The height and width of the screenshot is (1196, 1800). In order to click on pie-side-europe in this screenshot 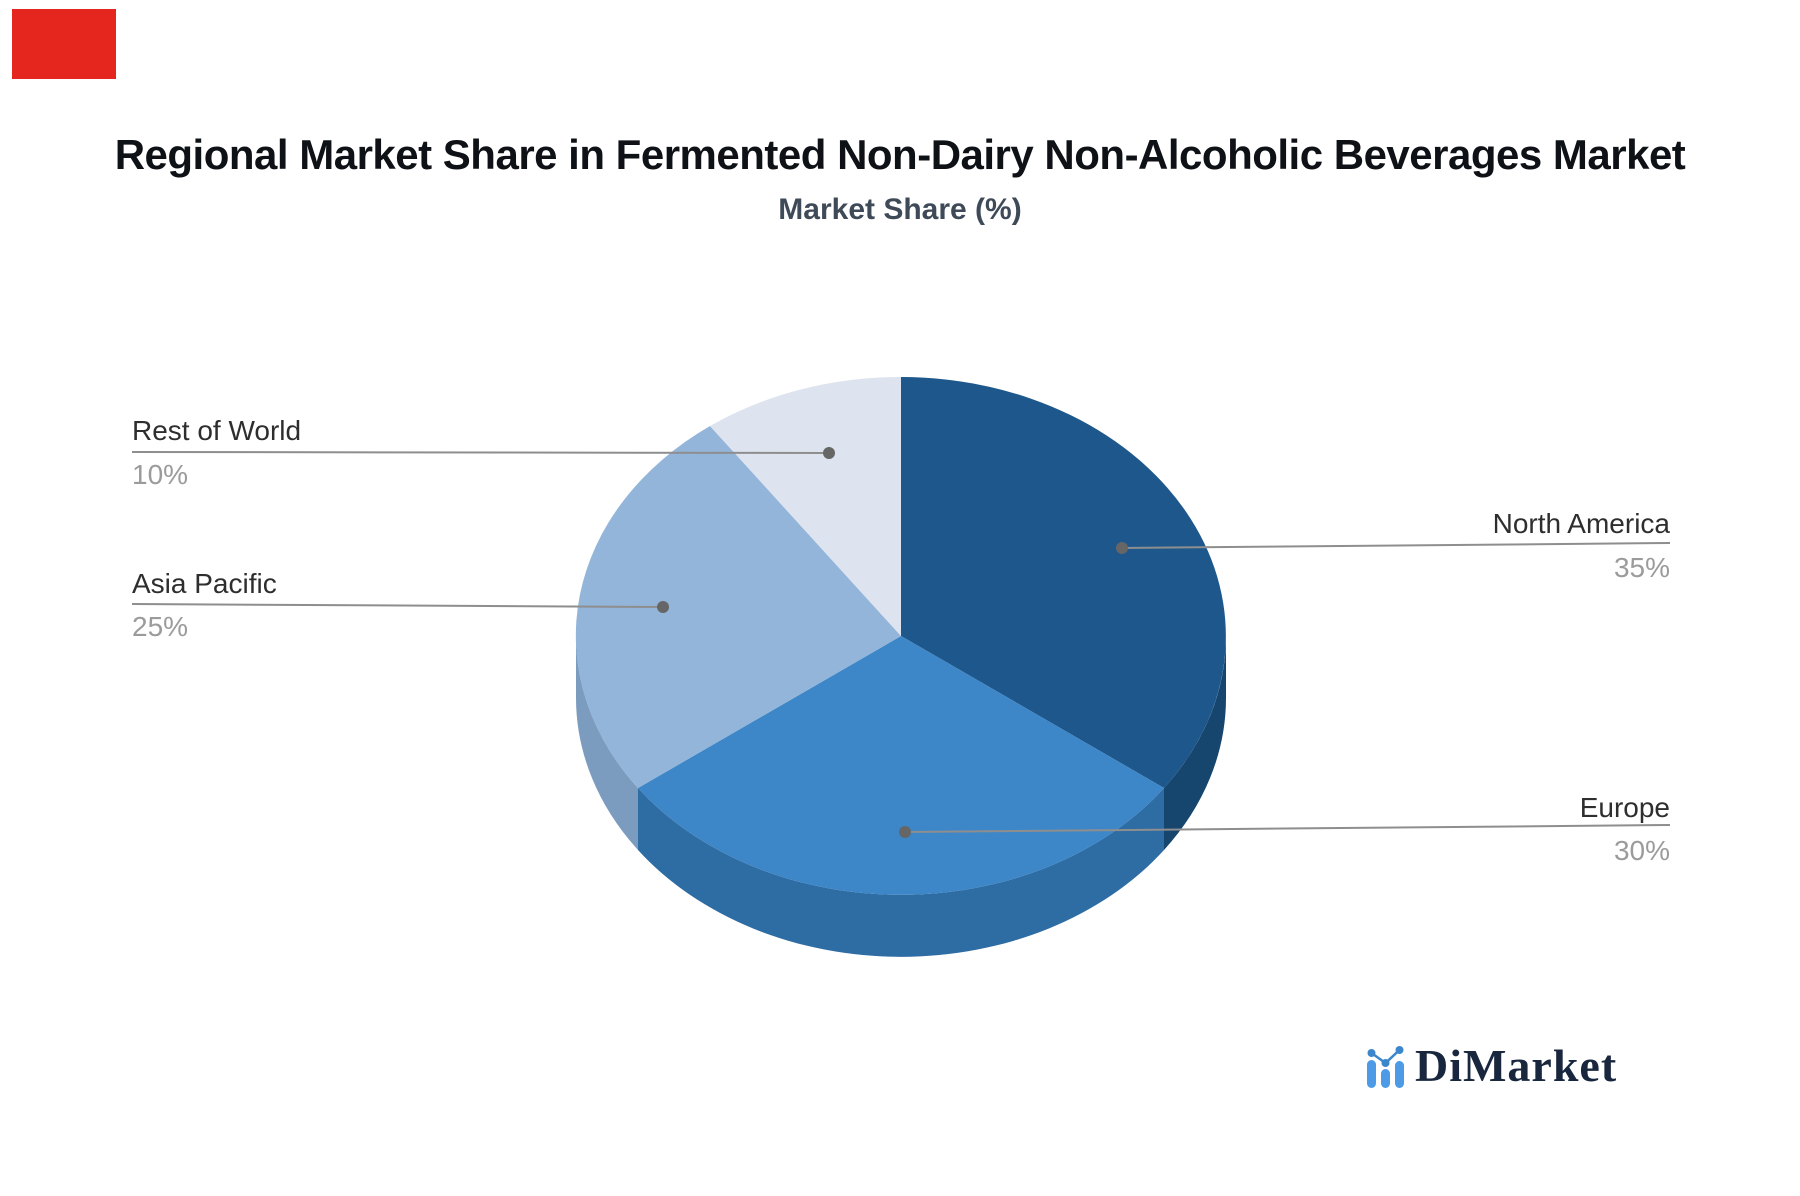, I will do `click(901, 872)`.